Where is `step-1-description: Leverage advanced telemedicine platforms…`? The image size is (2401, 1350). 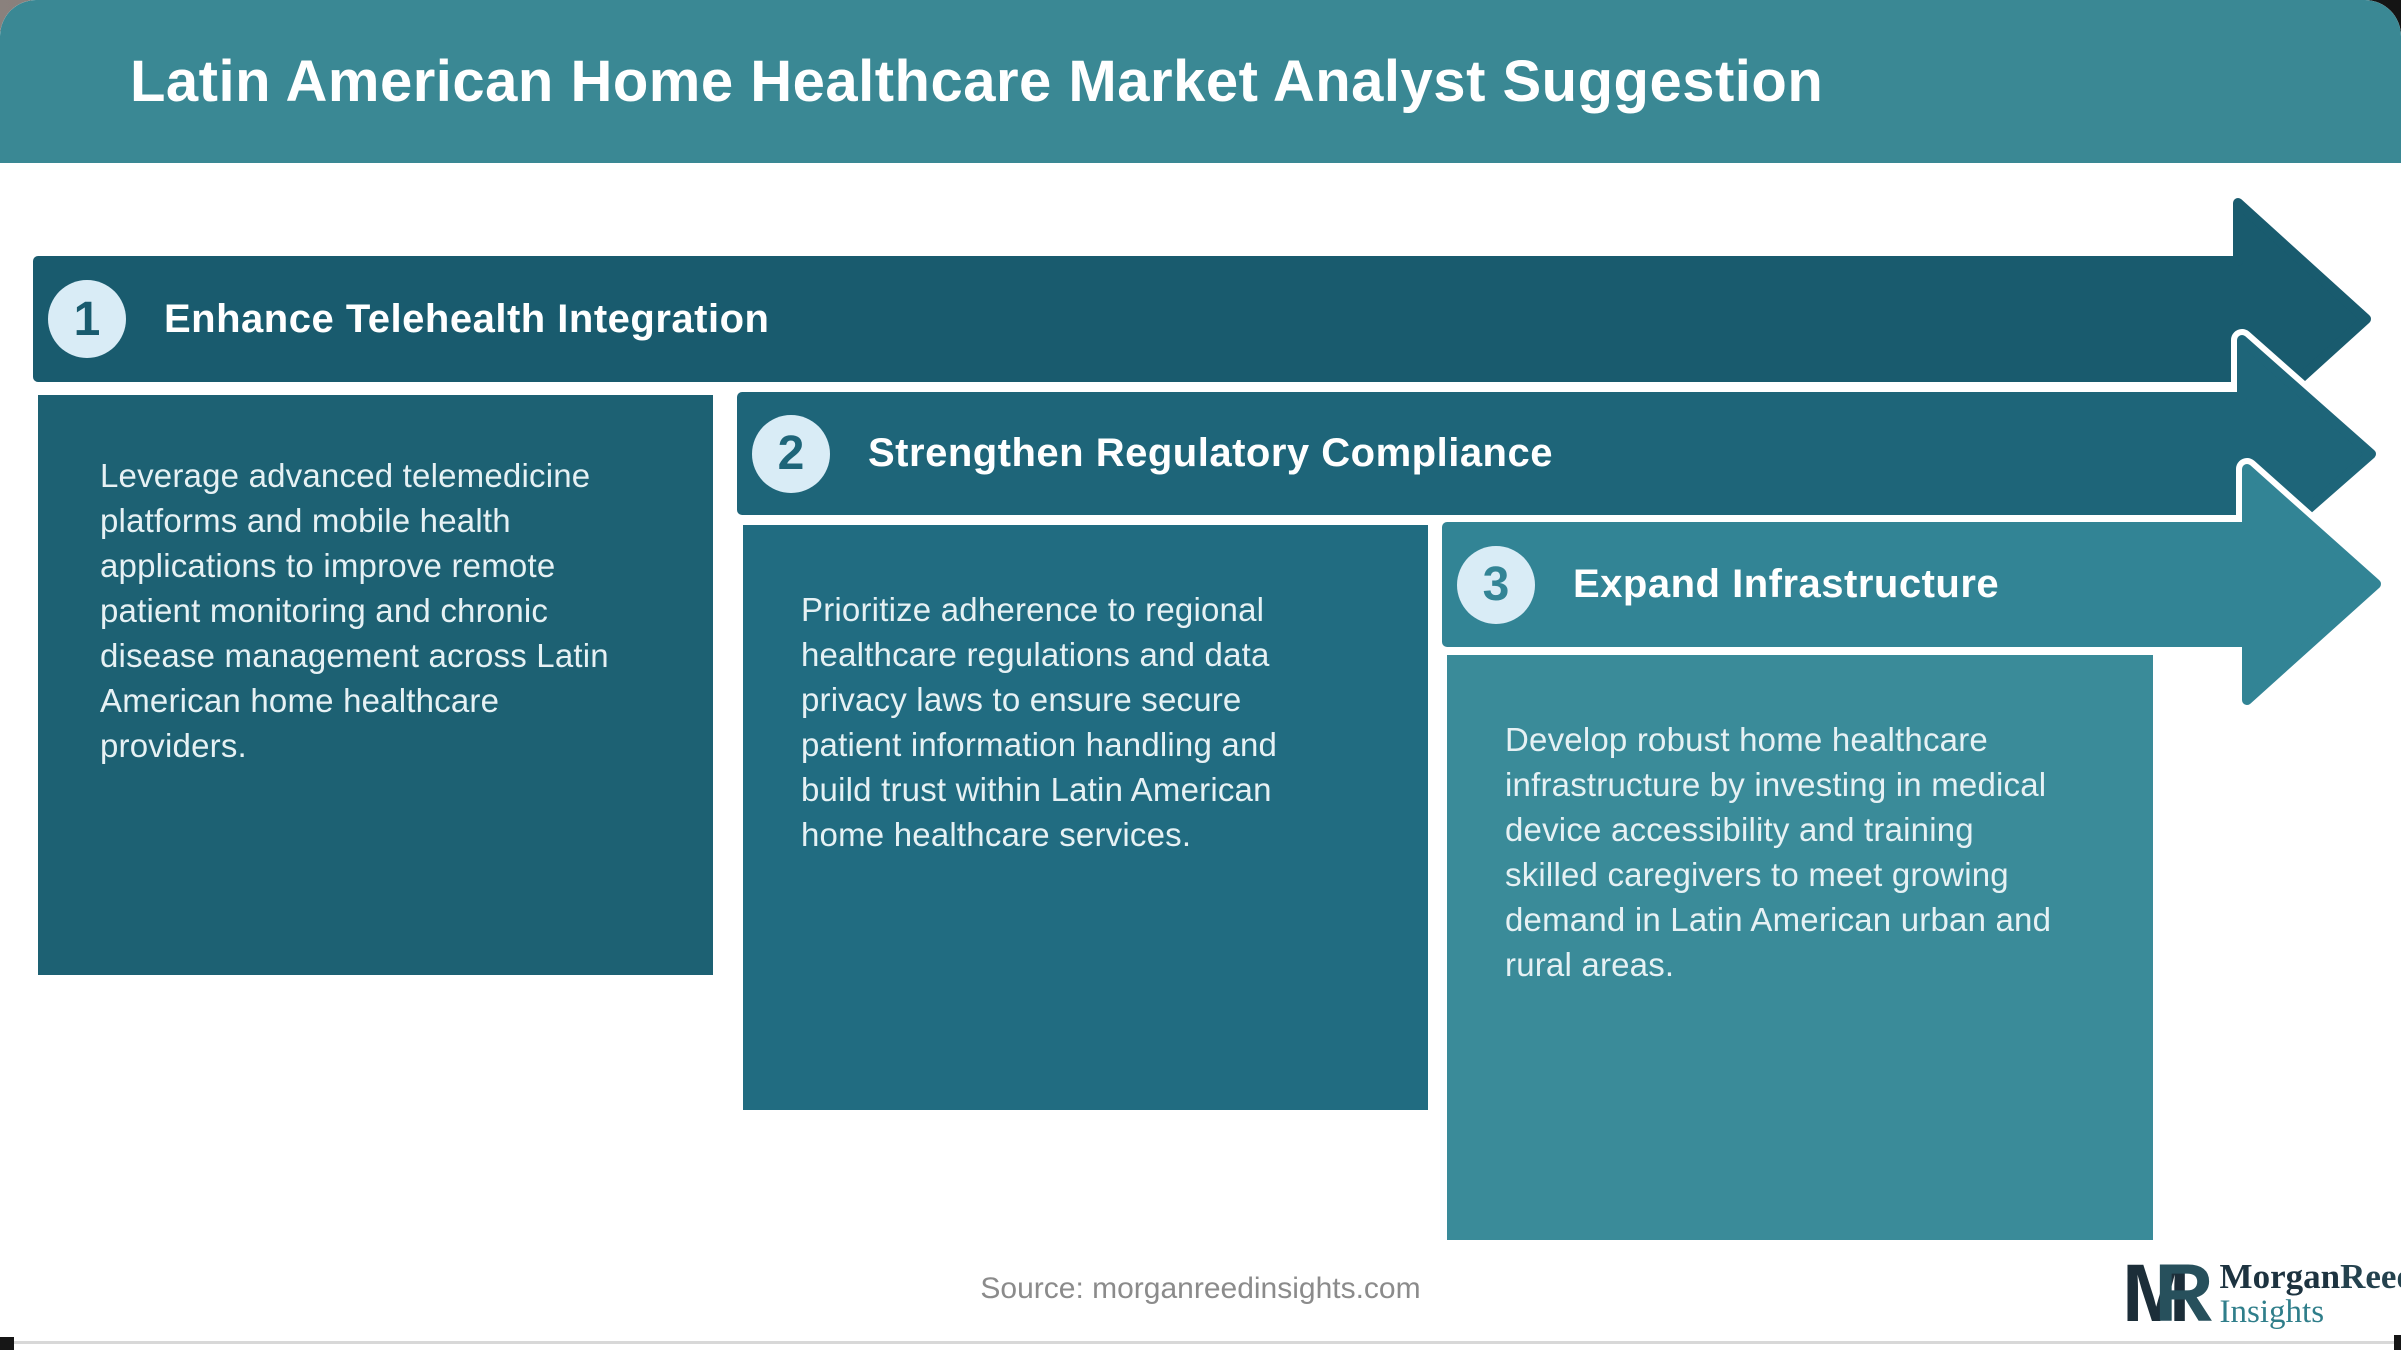 step-1-description: Leverage advanced telemedicine platforms… is located at coordinates (354, 610).